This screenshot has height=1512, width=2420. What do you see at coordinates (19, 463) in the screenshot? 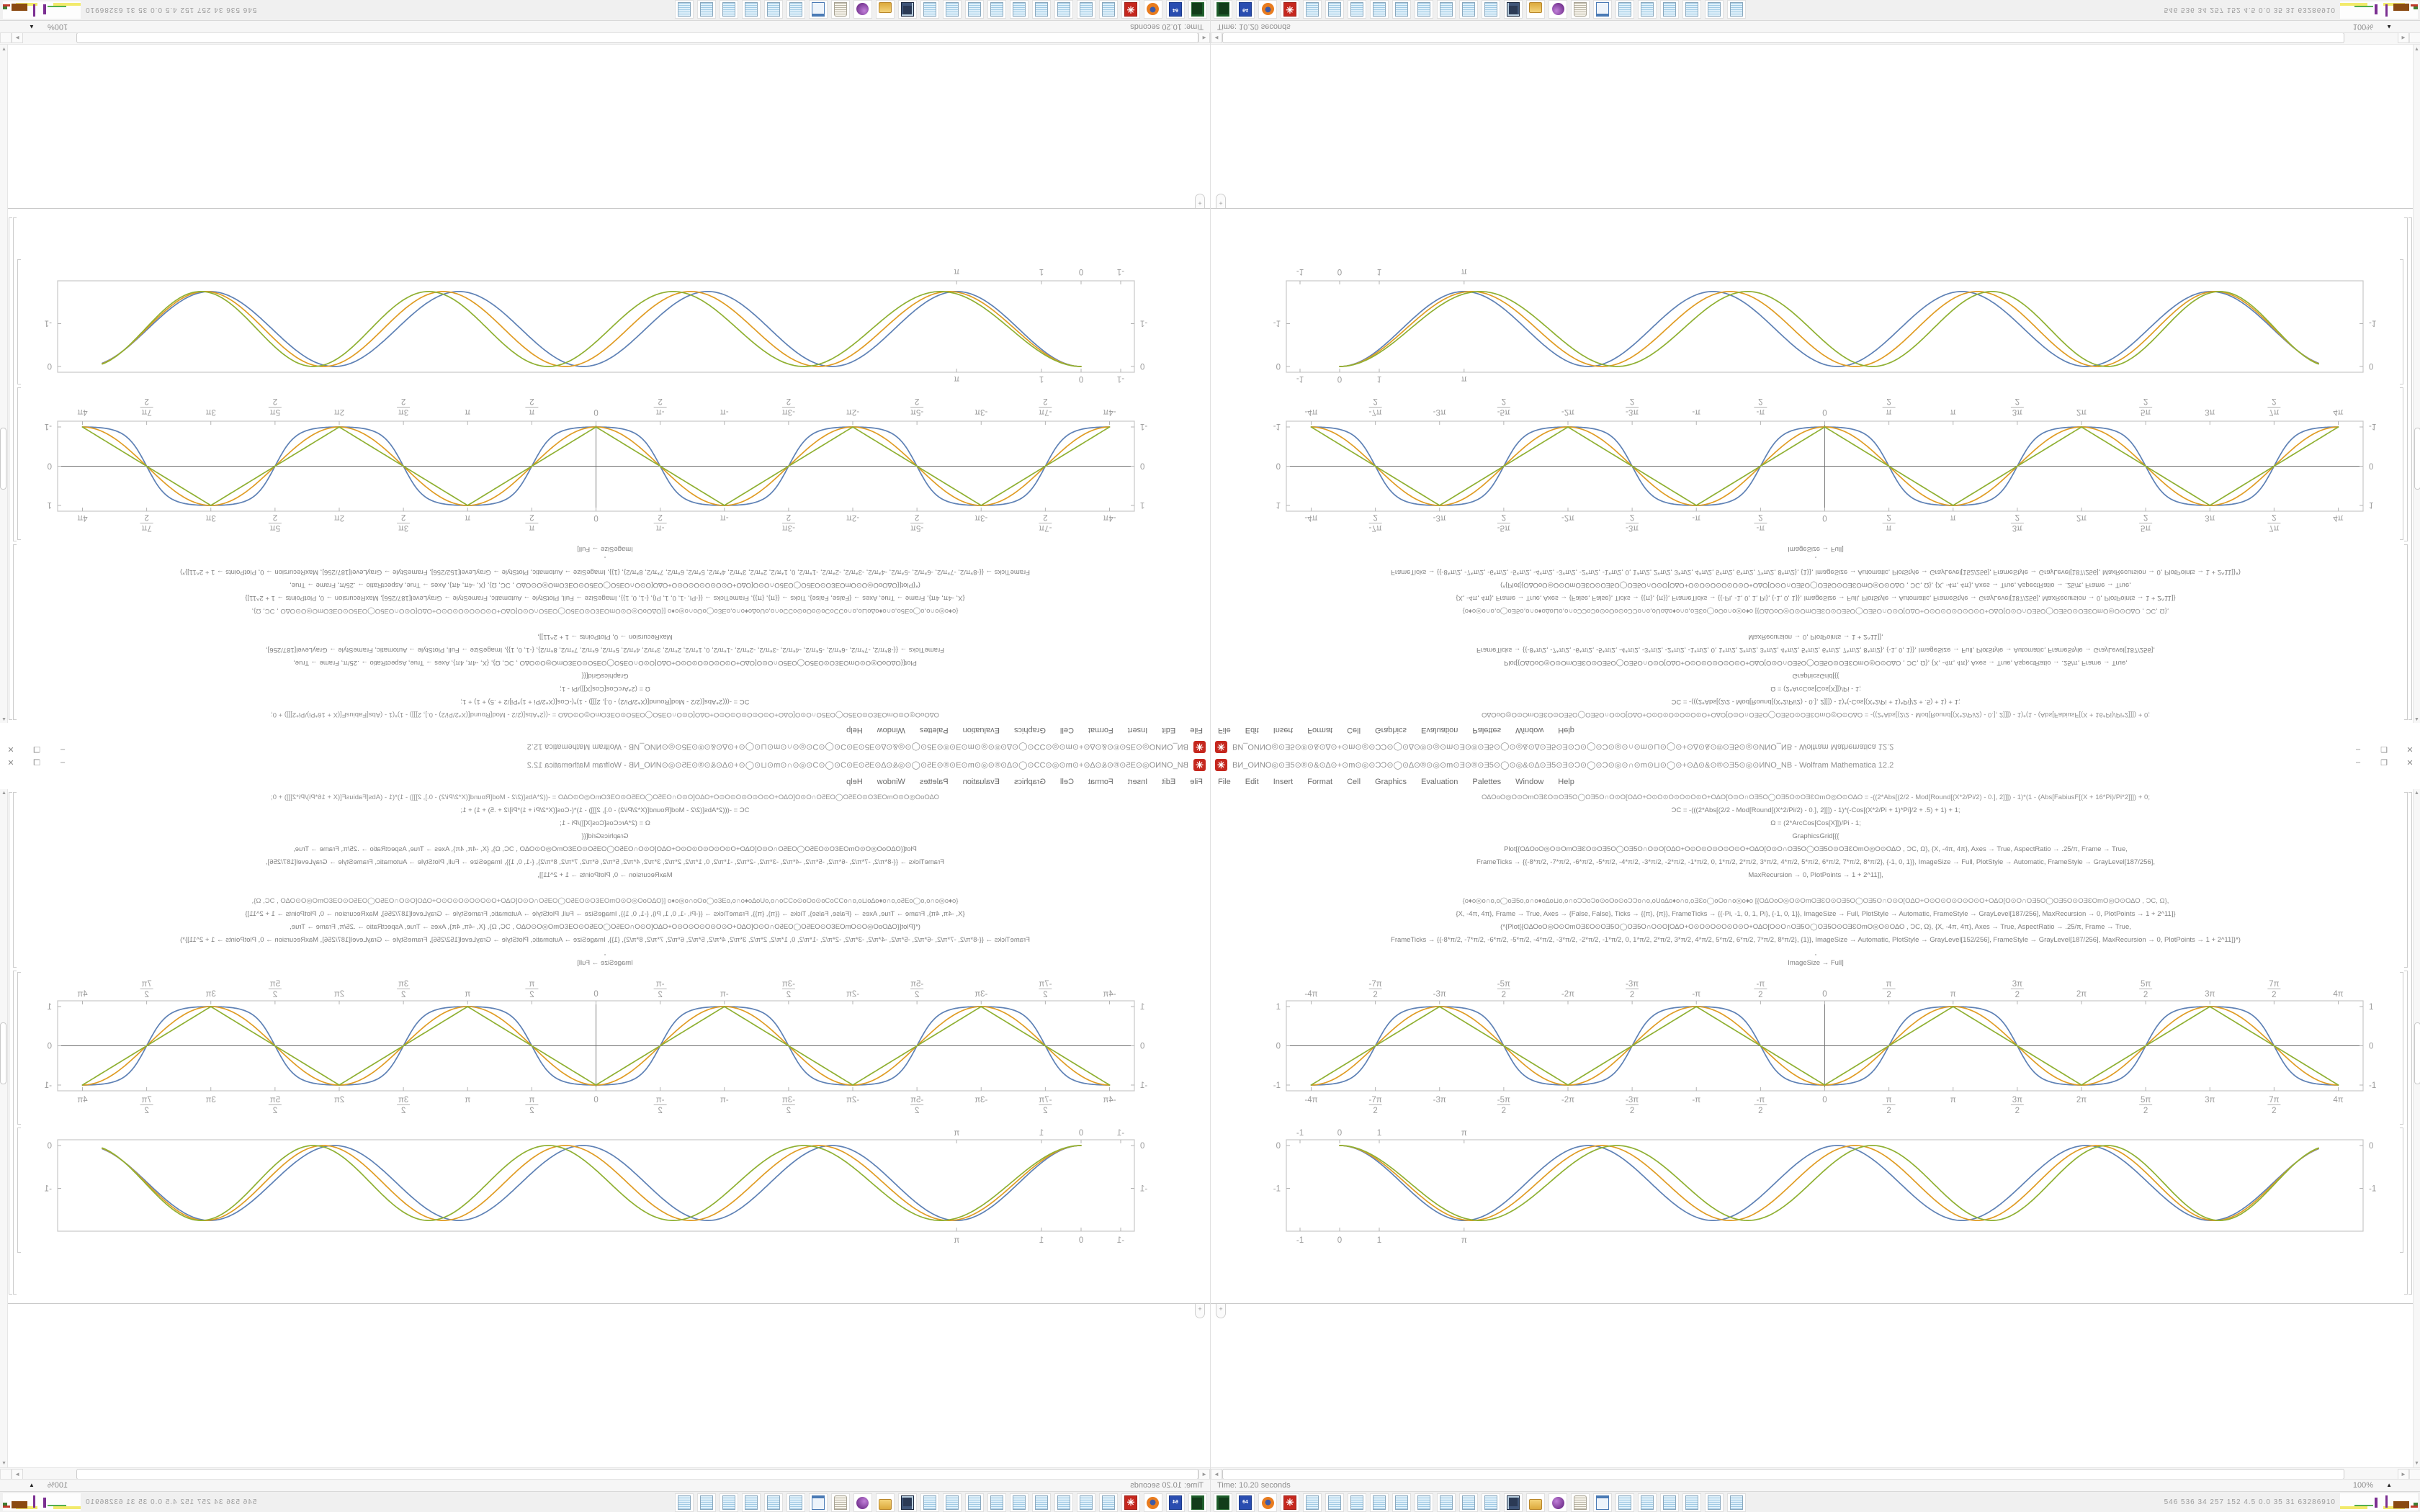
I see `cell-bracket-plot-a` at bounding box center [19, 463].